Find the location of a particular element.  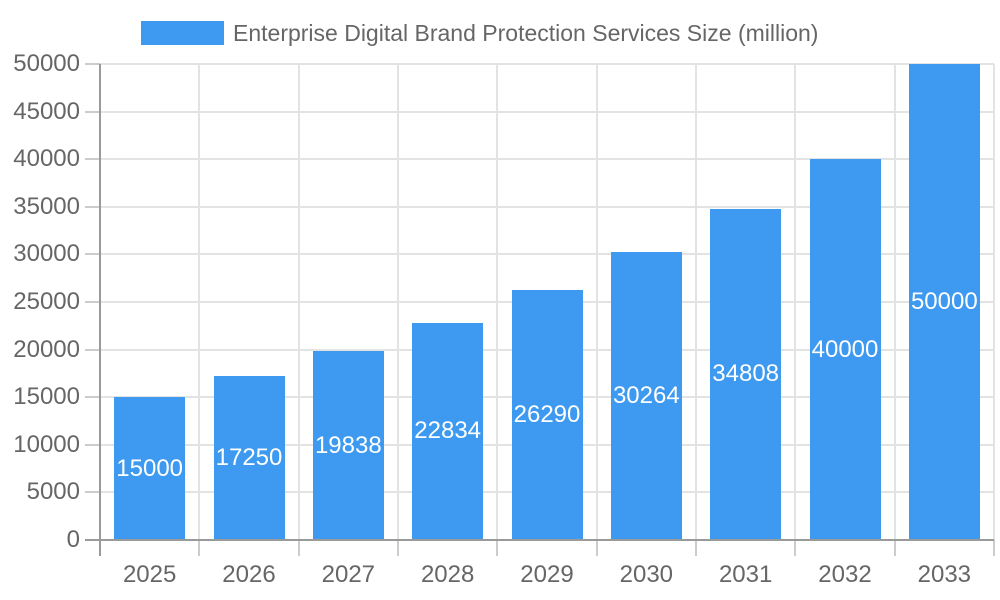

x-axis-label: 2028 is located at coordinates (447, 574).